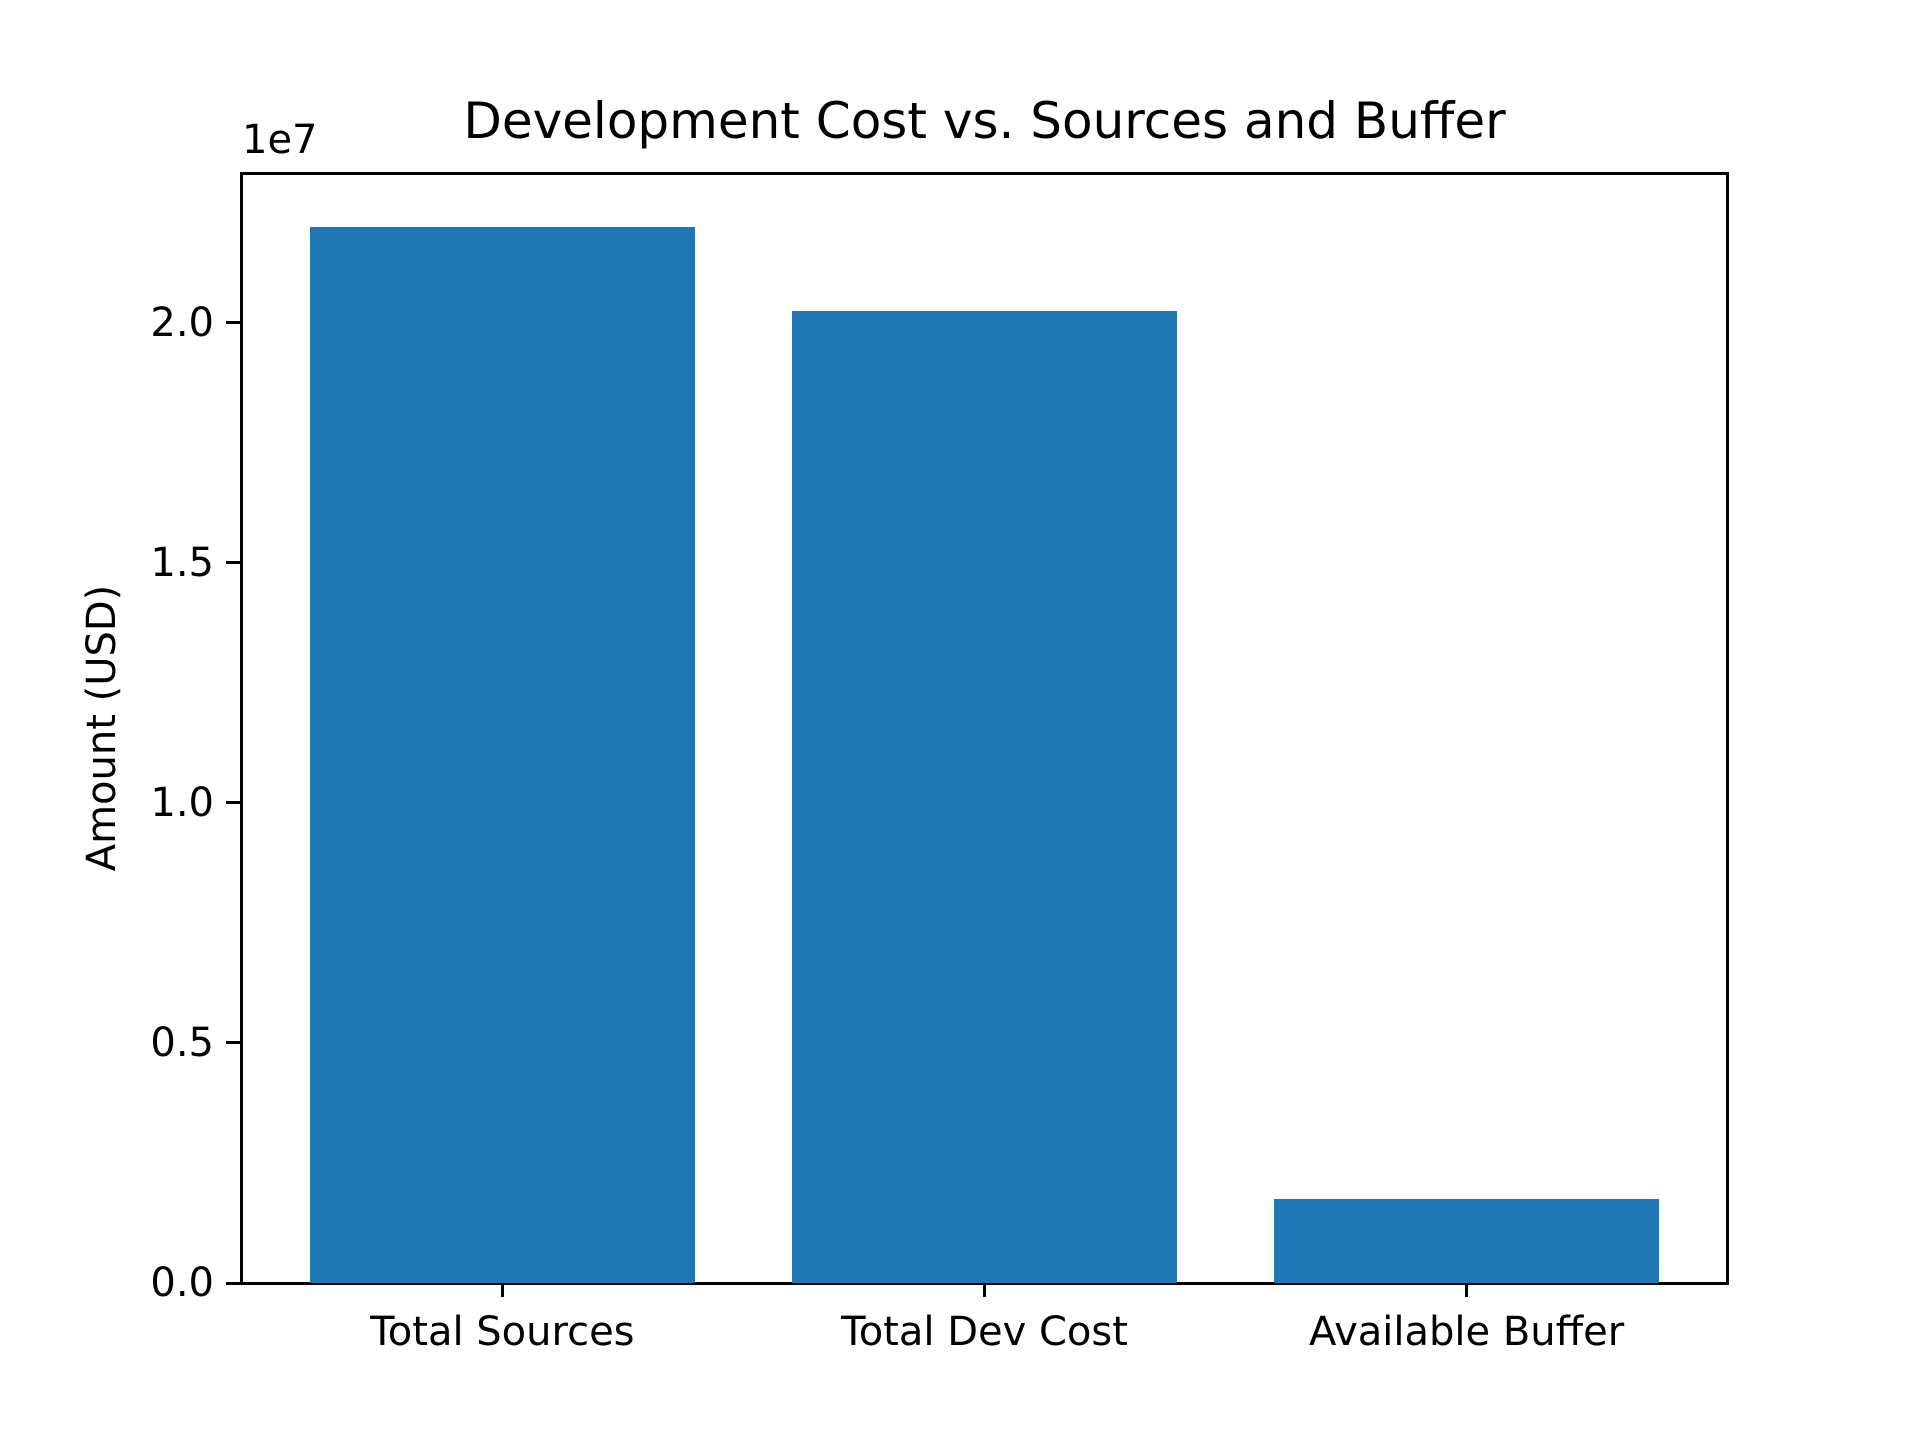 This screenshot has width=1920, height=1440. Describe the element at coordinates (1467, 1332) in the screenshot. I see `x-tick-label-available-buffer: Available Buffer` at that location.